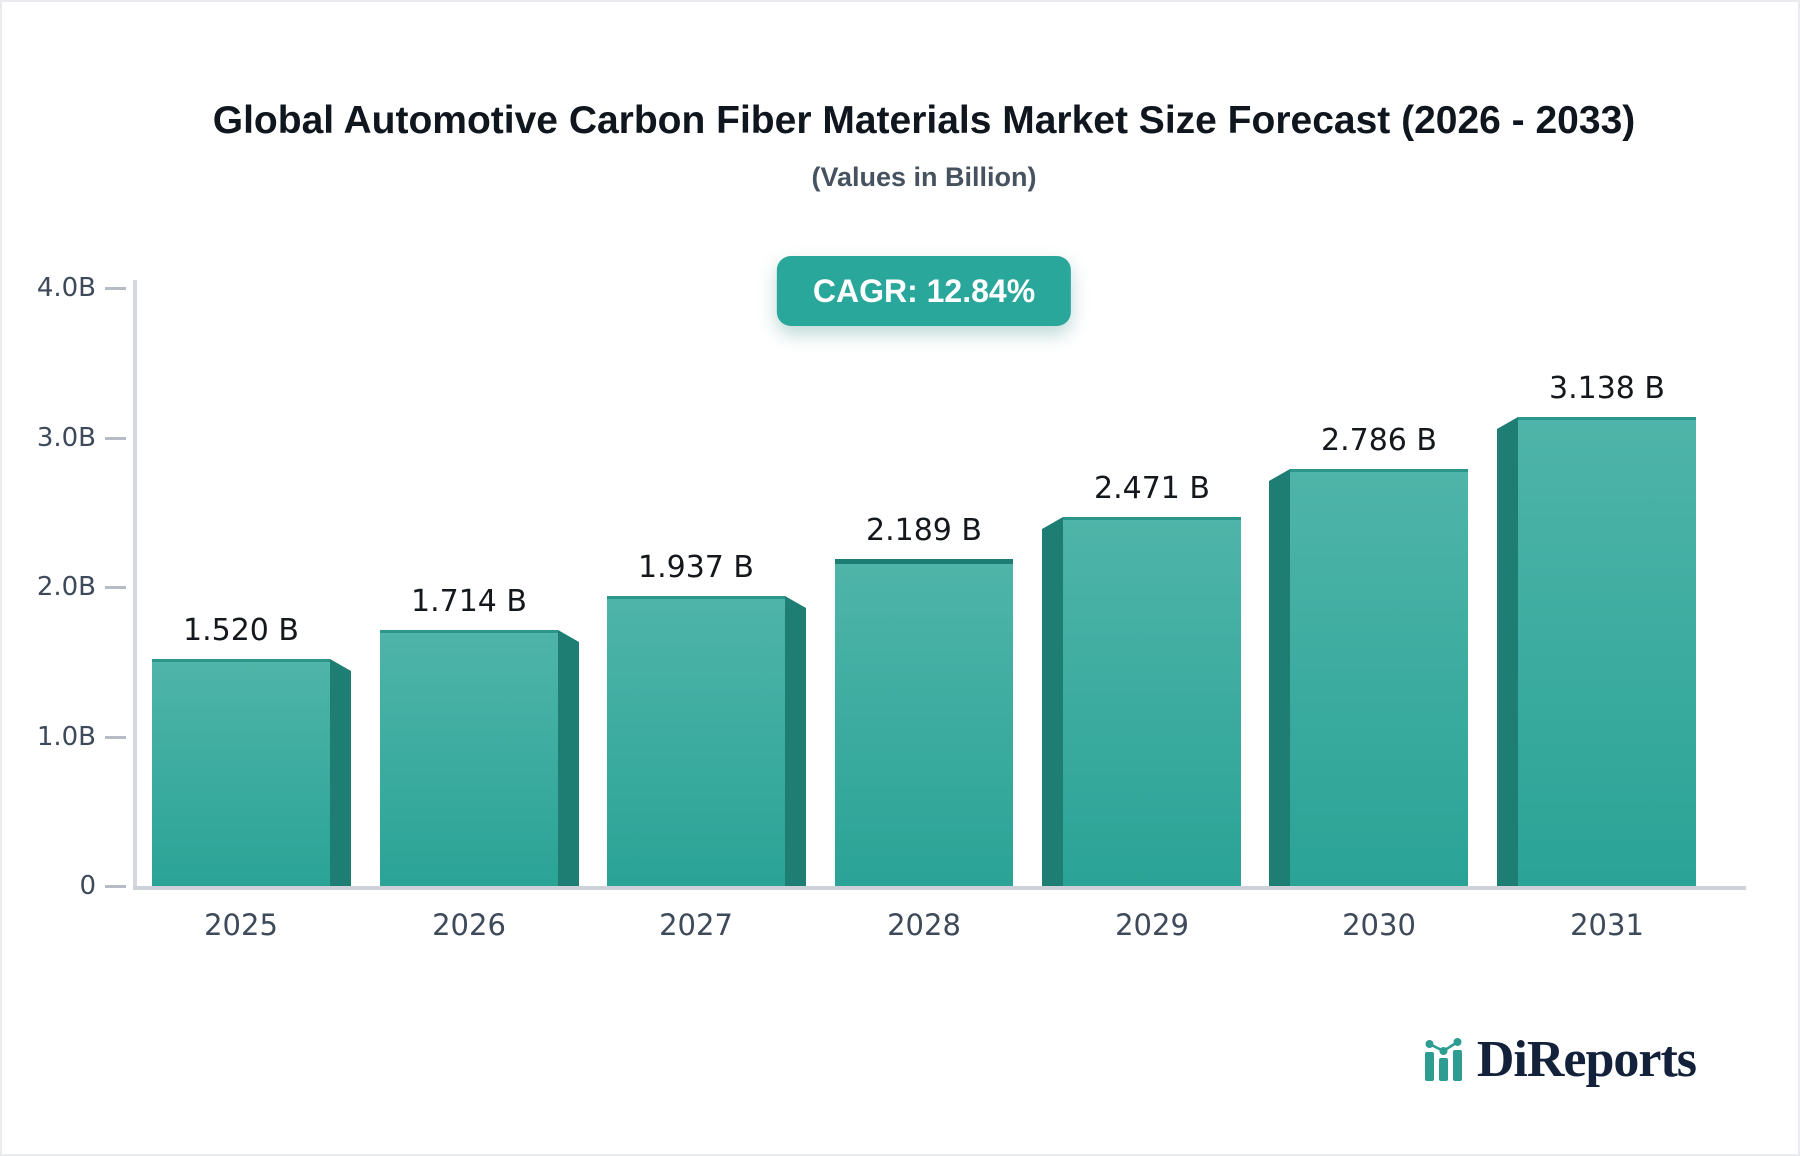 This screenshot has width=1800, height=1156. I want to click on bar-value-label: 1.937 B, so click(696, 567).